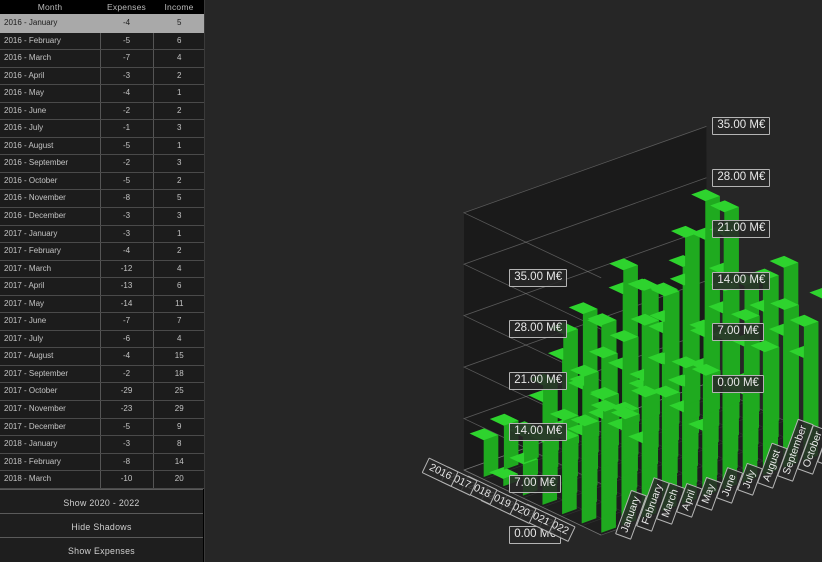 The width and height of the screenshot is (822, 562). Describe the element at coordinates (126, 479) in the screenshot. I see `cell-expenses: -10` at that location.